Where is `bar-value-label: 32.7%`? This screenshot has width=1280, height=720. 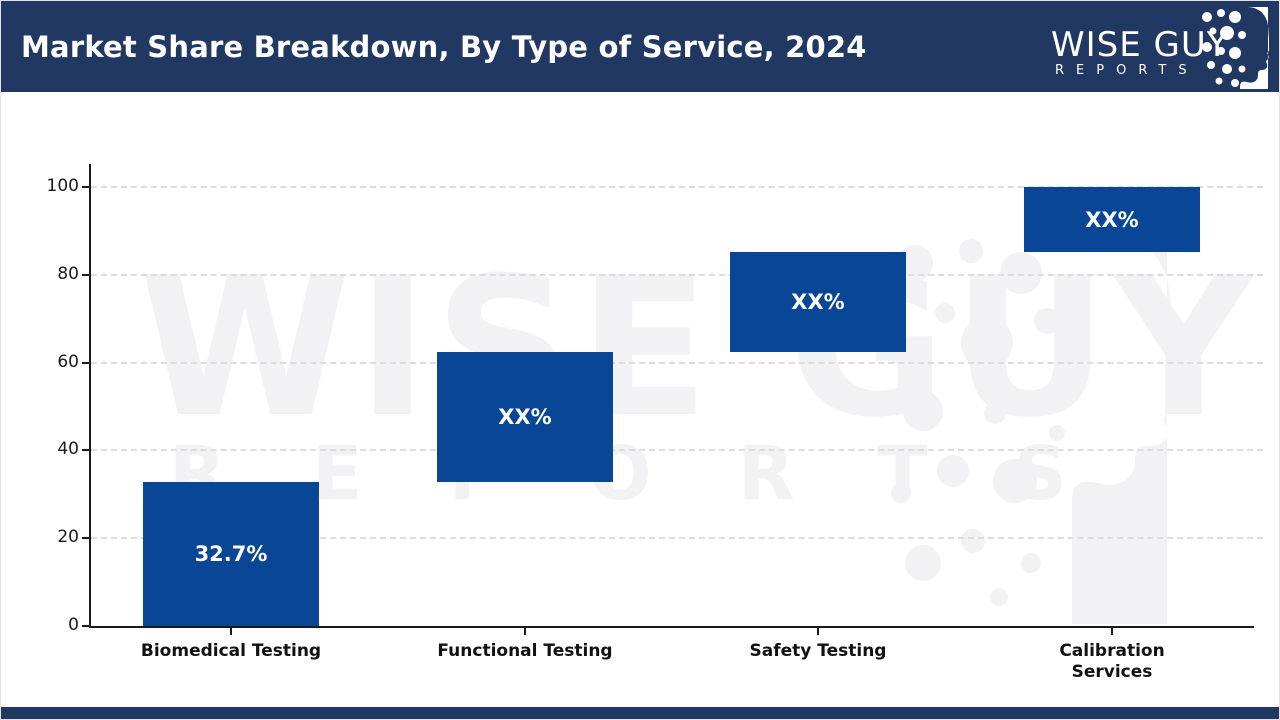 bar-value-label: 32.7% is located at coordinates (231, 554).